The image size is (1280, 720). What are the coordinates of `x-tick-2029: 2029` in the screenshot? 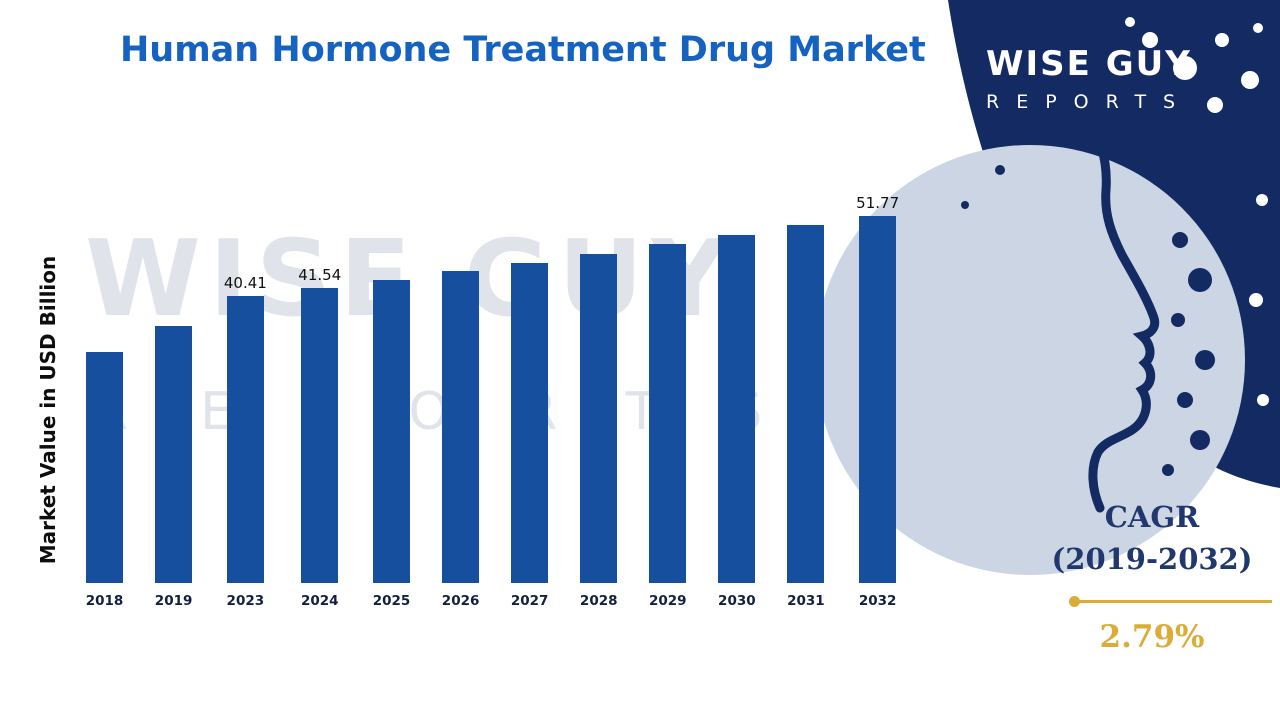 It's located at (667, 601).